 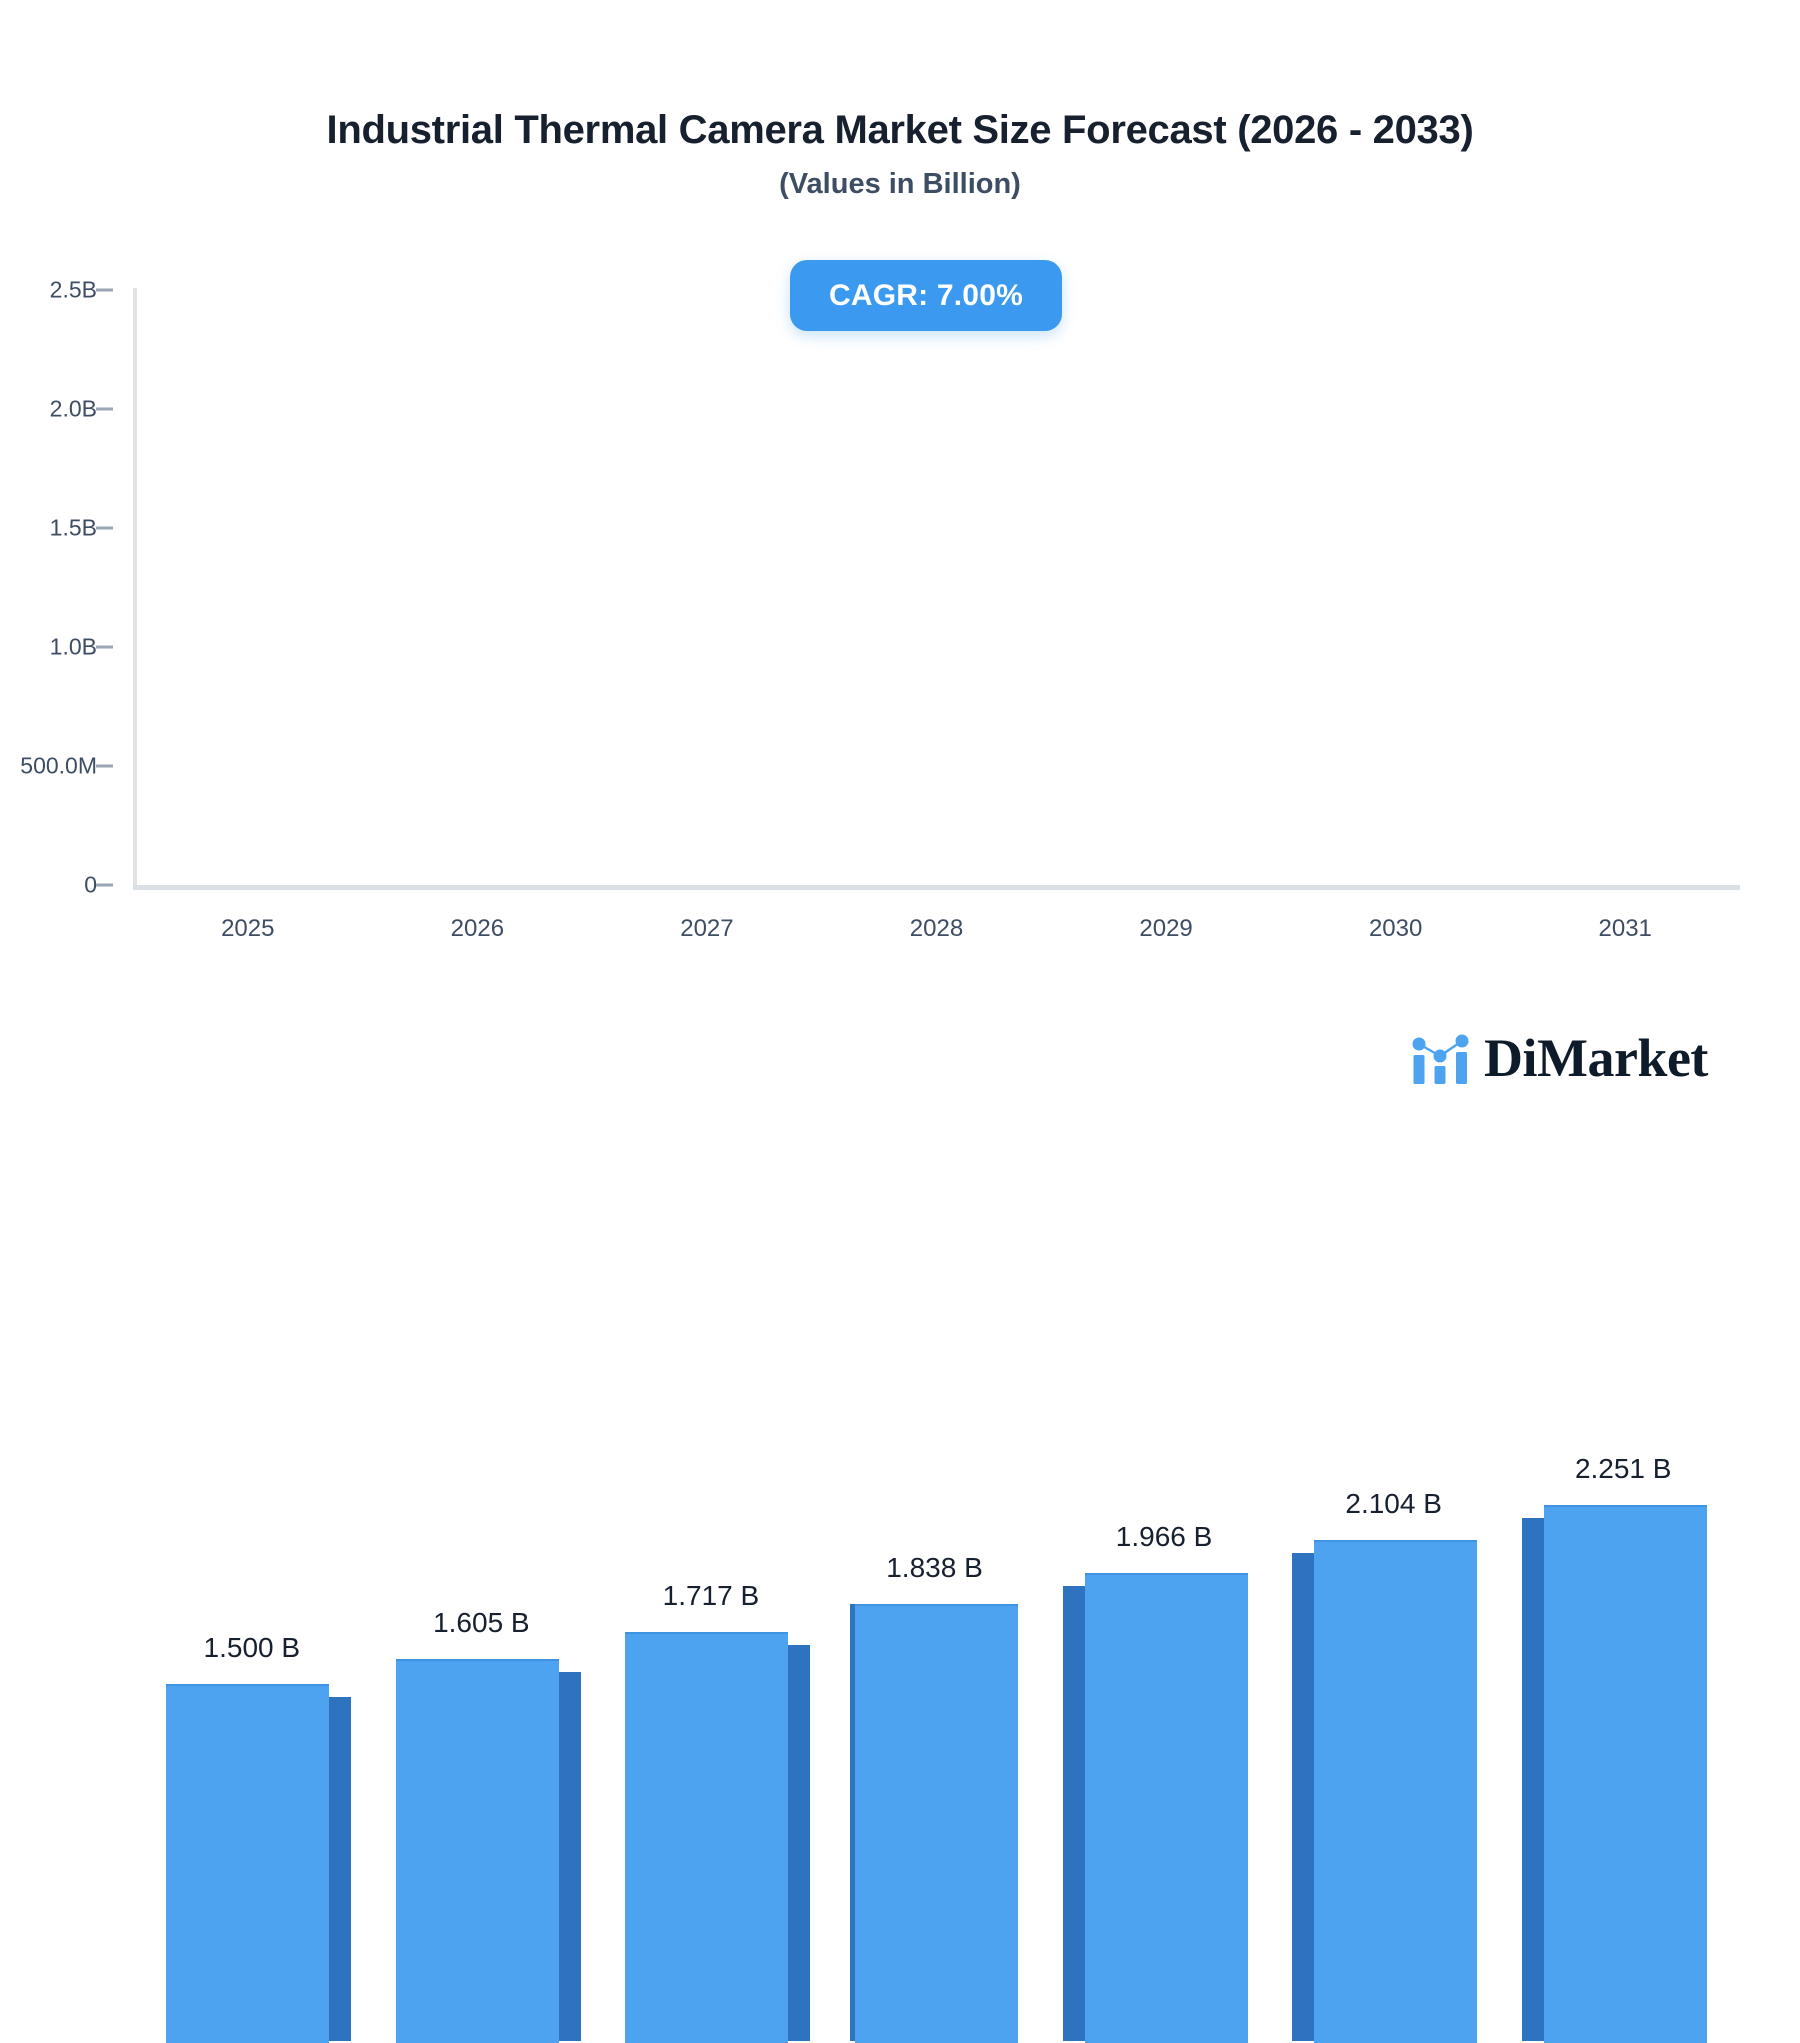 What do you see at coordinates (1166, 928) in the screenshot?
I see `x-tick-label: 2029` at bounding box center [1166, 928].